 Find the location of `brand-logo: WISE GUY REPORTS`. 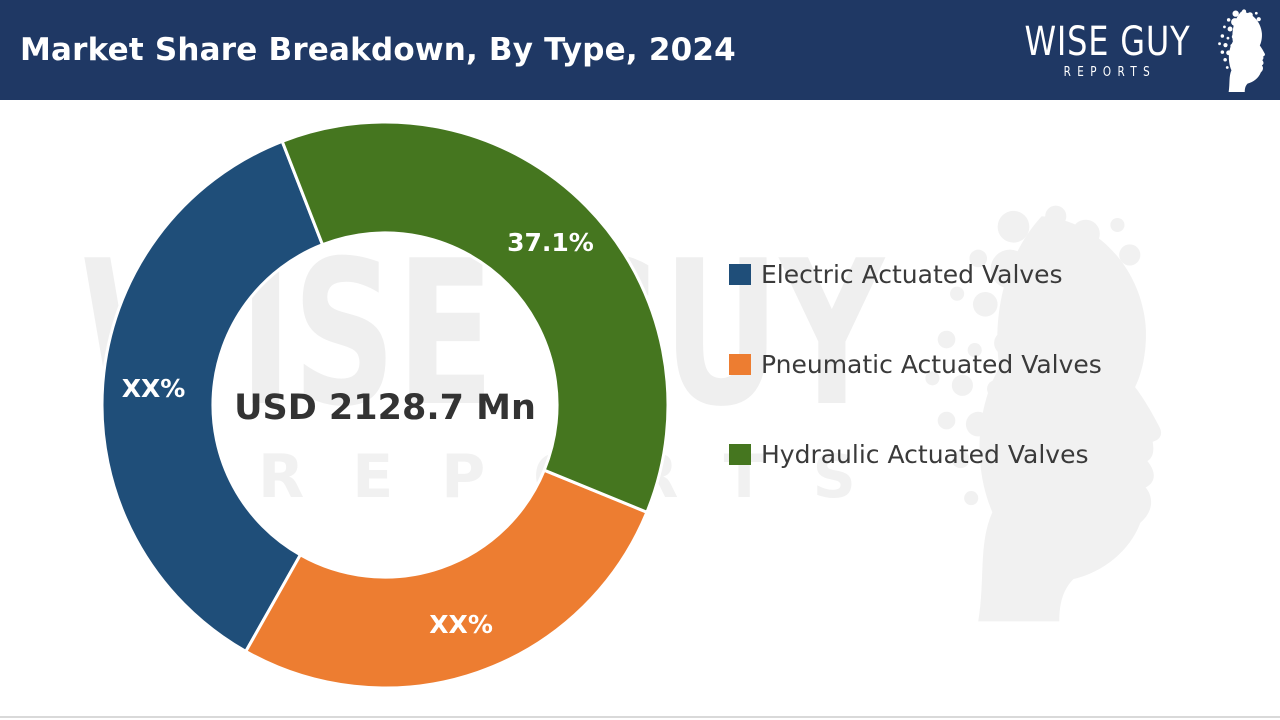

brand-logo: WISE GUY REPORTS is located at coordinates (1124, 50).